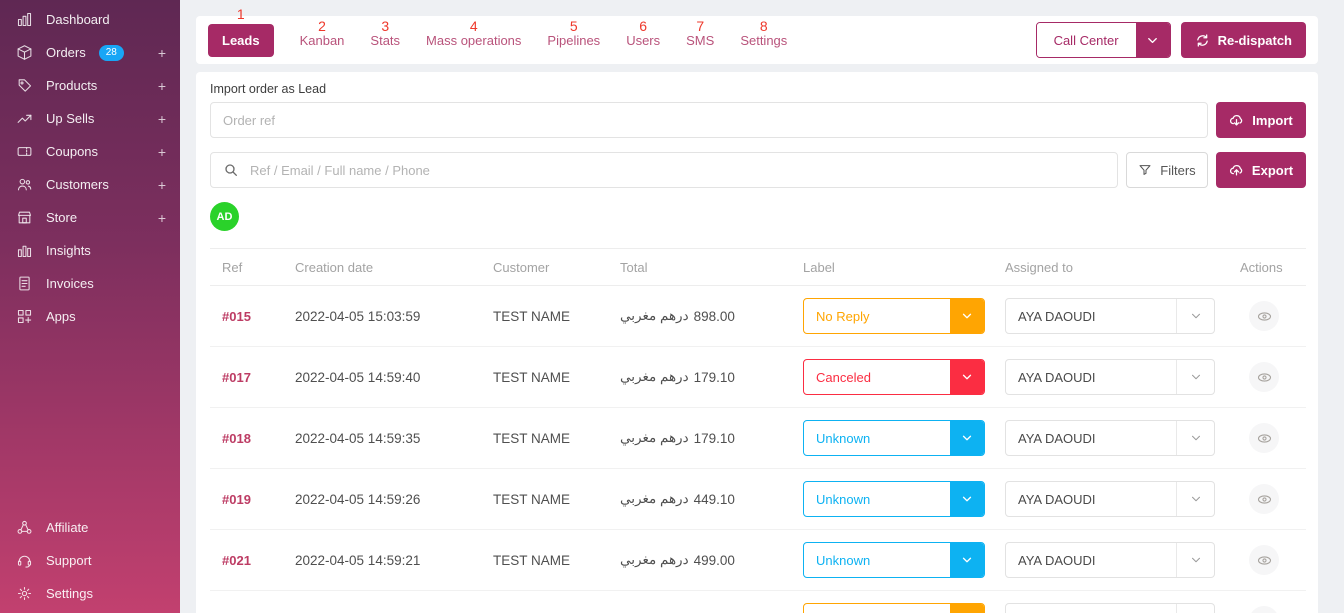 Image resolution: width=1344 pixels, height=613 pixels. What do you see at coordinates (758, 602) in the screenshot?
I see `table-row` at bounding box center [758, 602].